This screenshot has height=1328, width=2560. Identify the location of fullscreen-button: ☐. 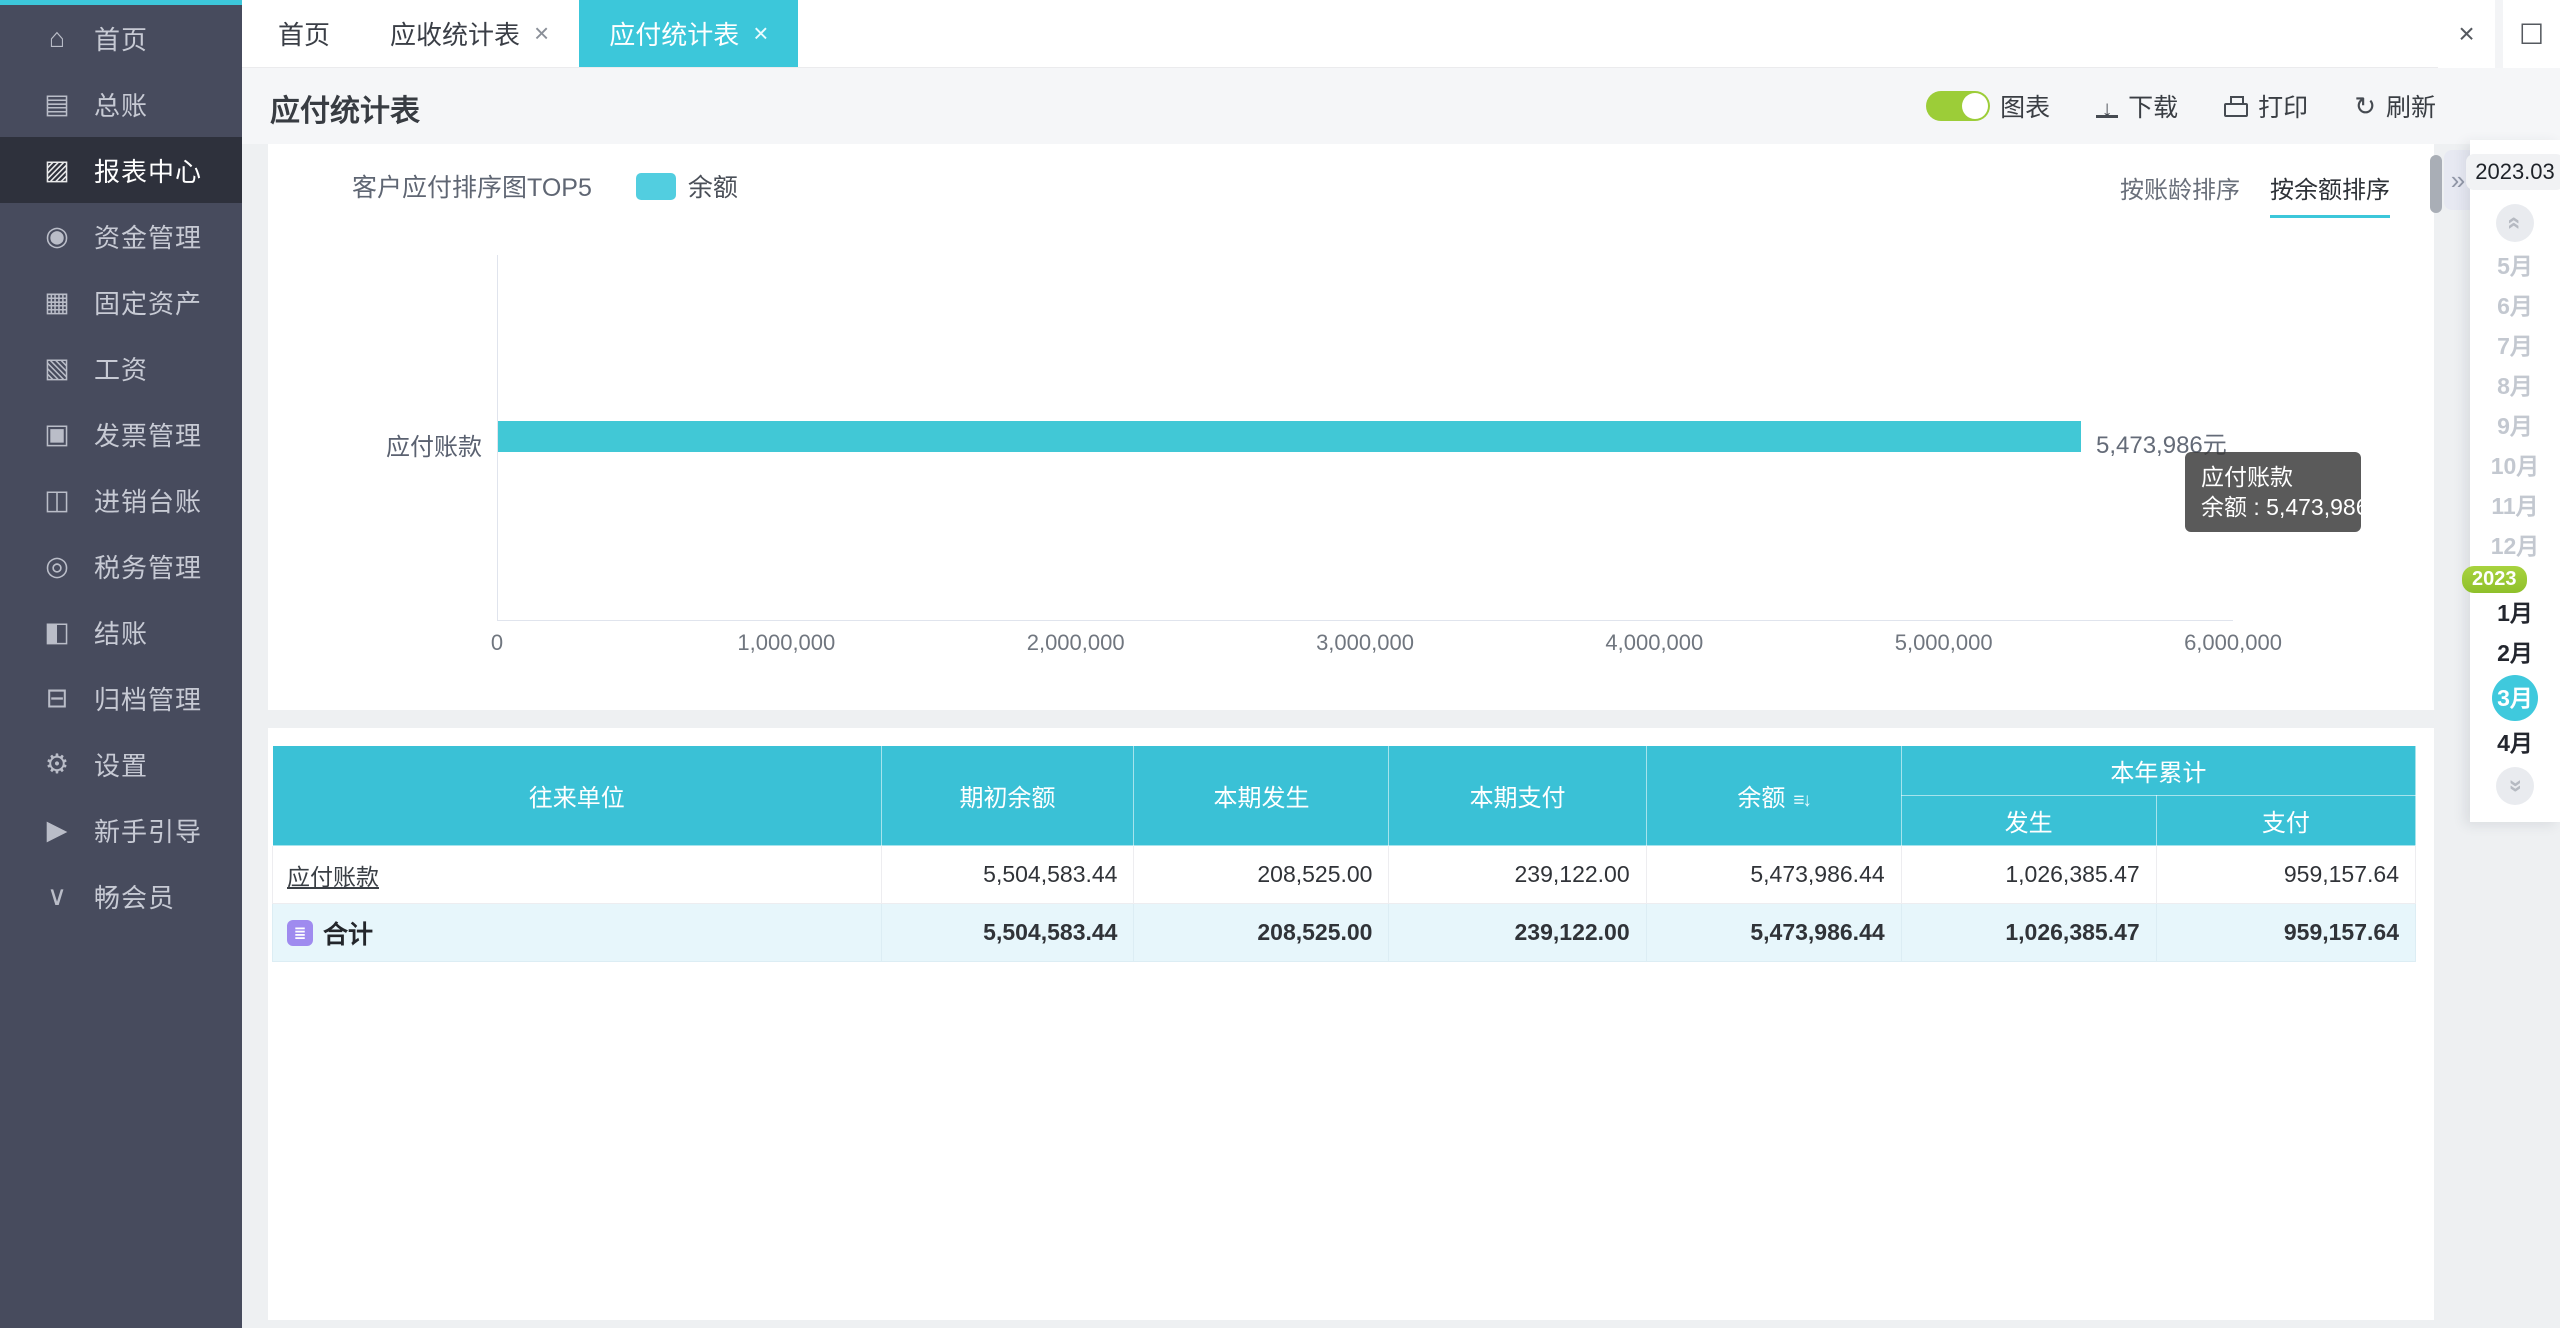
(2531, 34).